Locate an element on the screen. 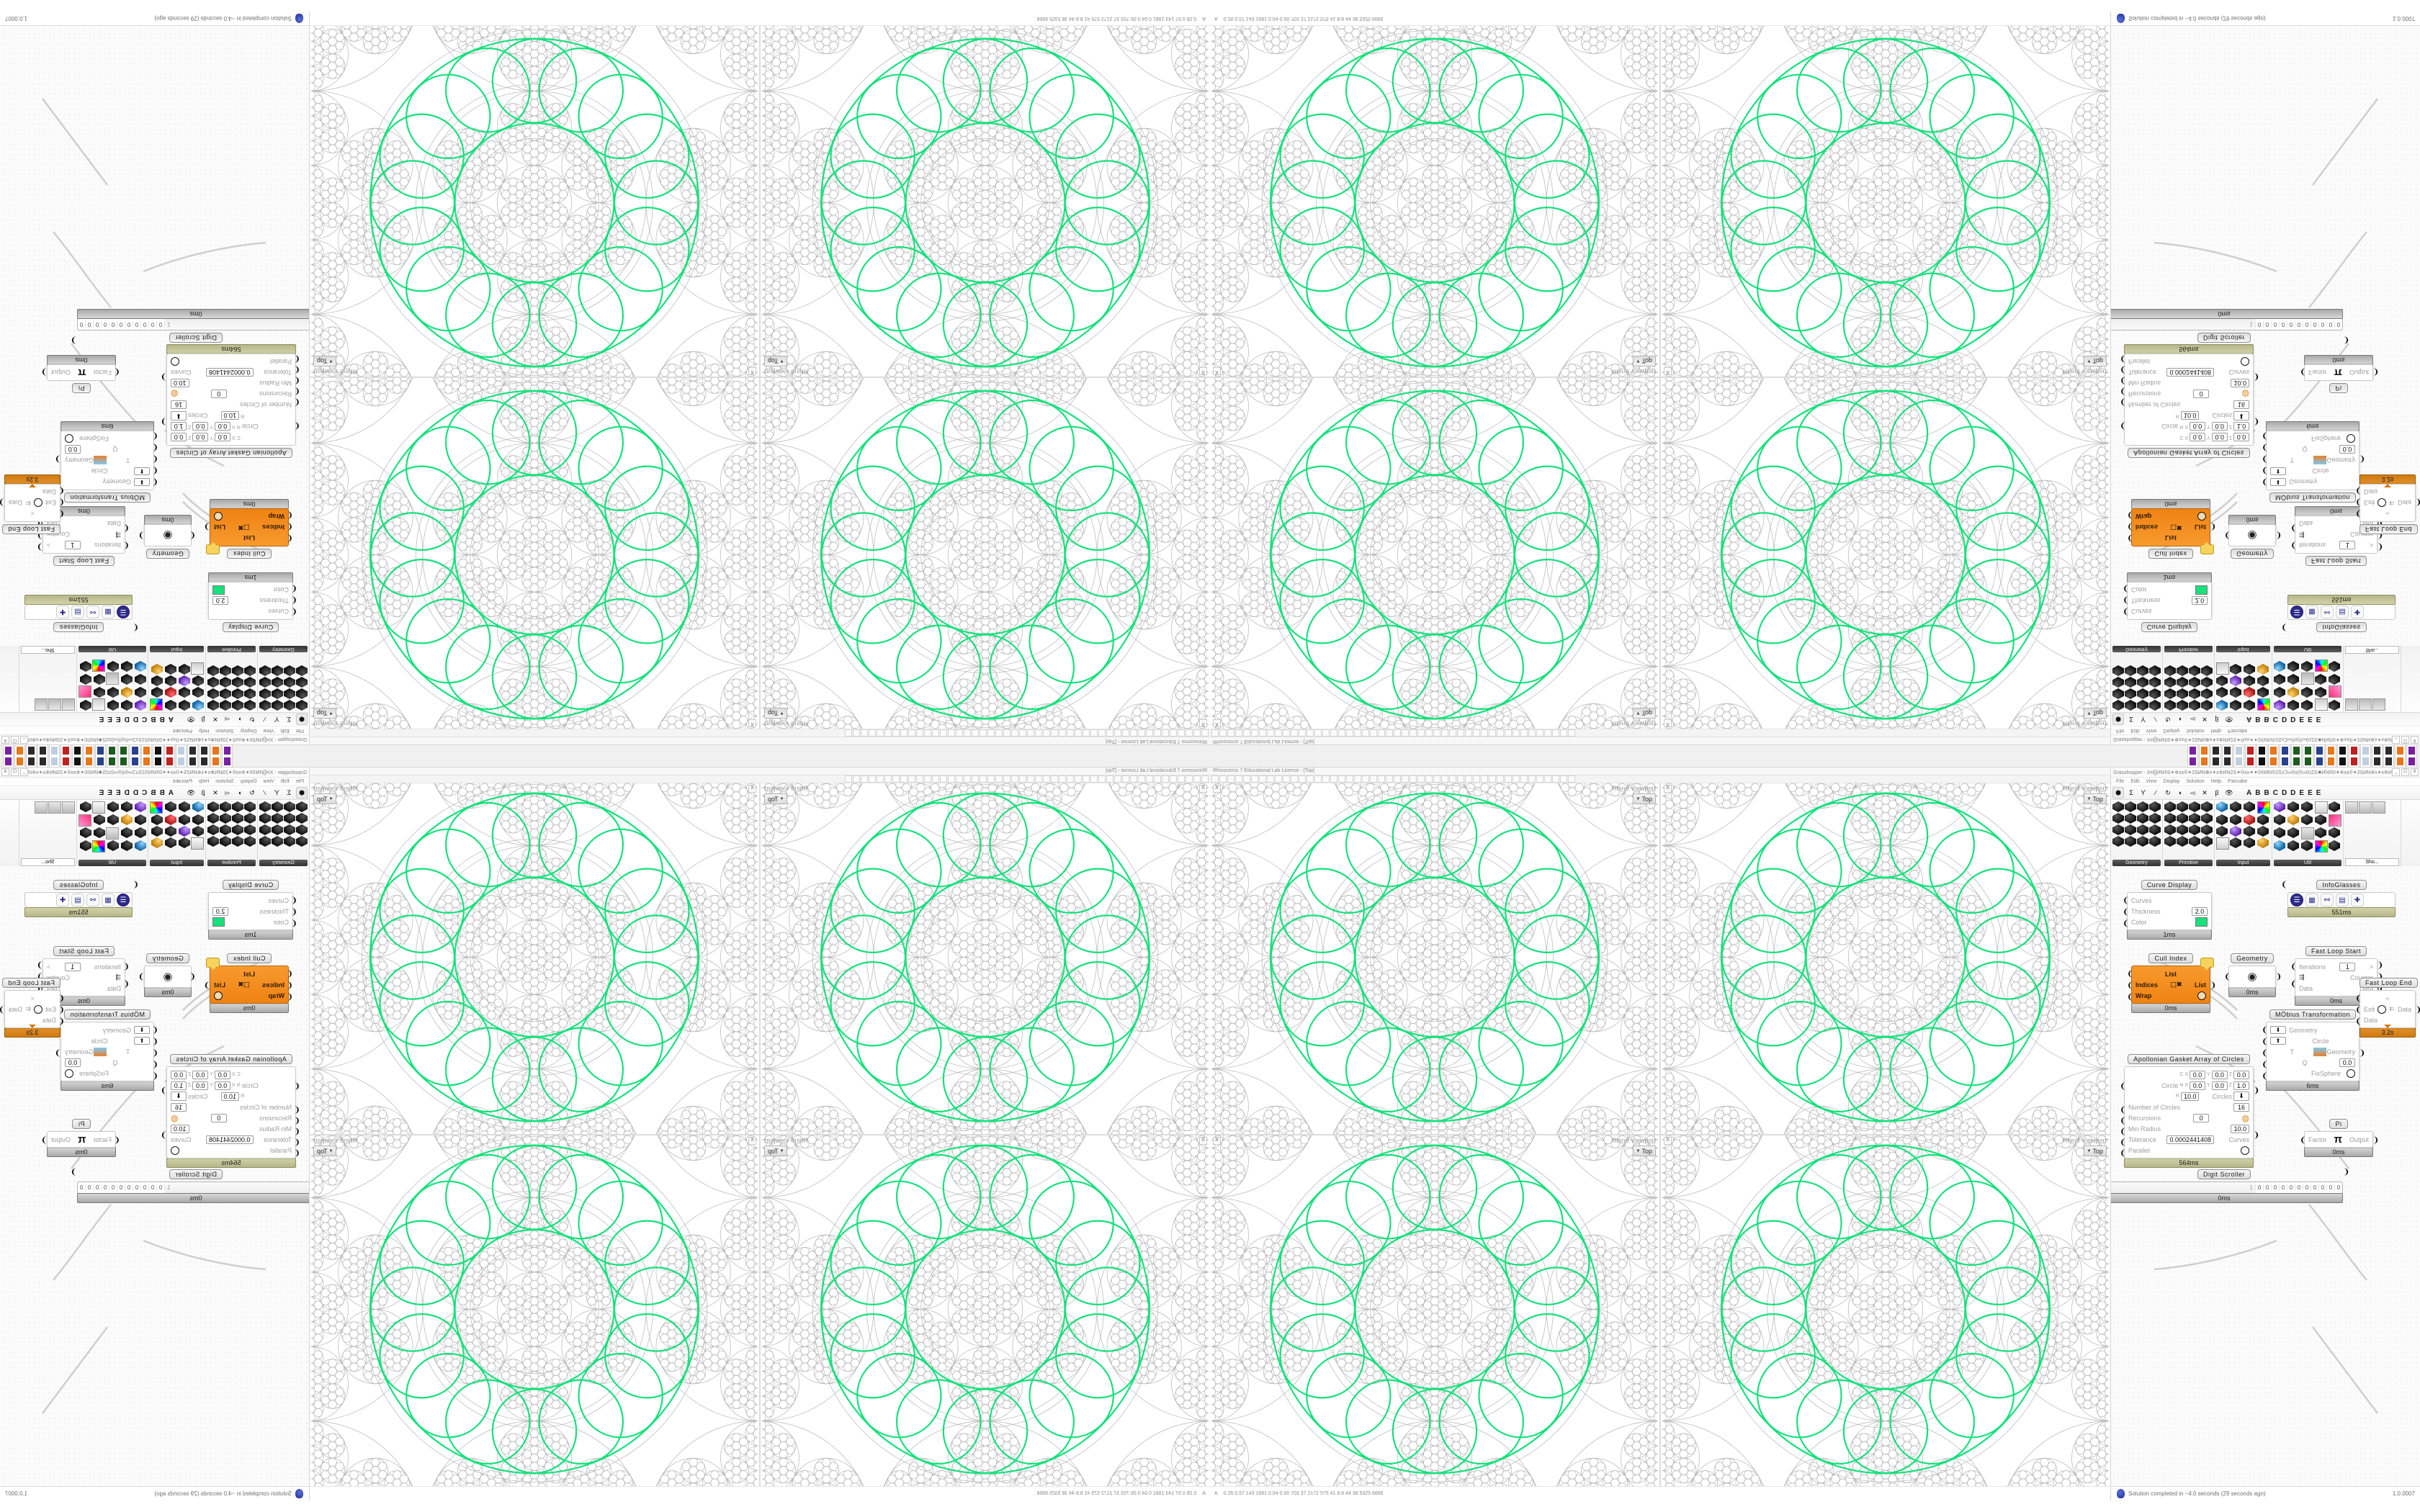  recursions-value: 0 is located at coordinates (2201, 1118).